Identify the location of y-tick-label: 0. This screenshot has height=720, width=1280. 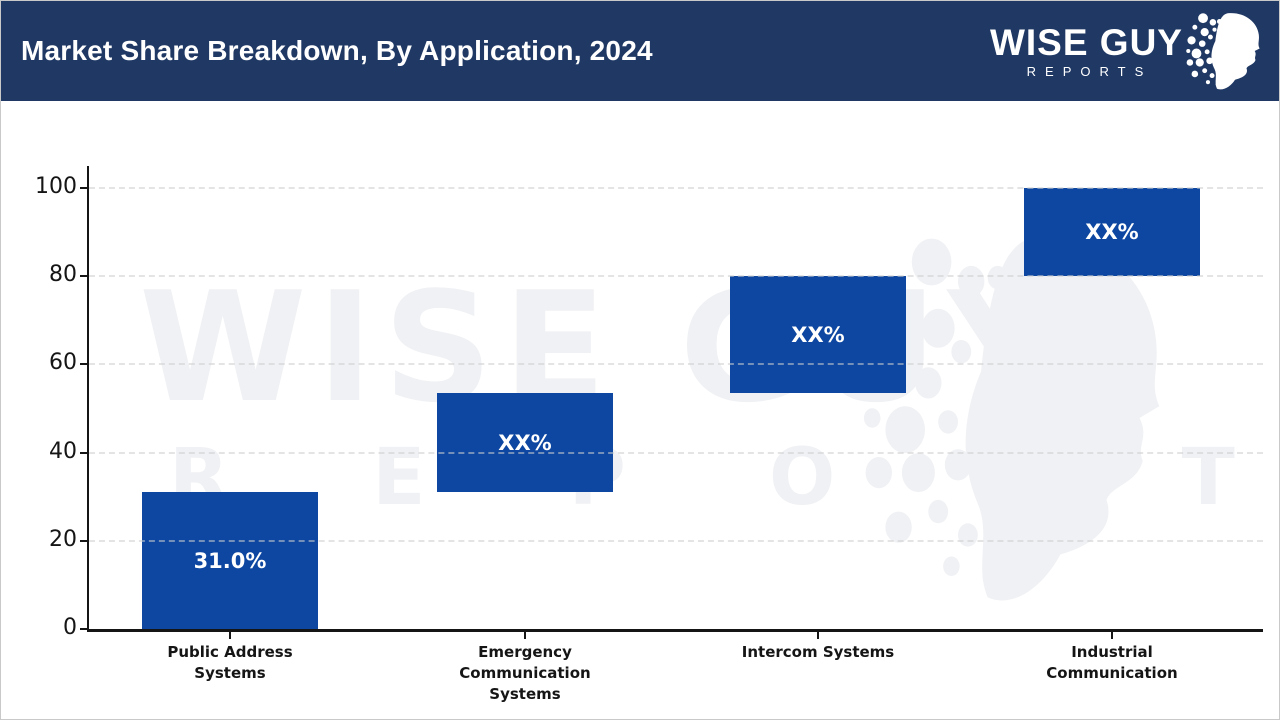
(70, 627).